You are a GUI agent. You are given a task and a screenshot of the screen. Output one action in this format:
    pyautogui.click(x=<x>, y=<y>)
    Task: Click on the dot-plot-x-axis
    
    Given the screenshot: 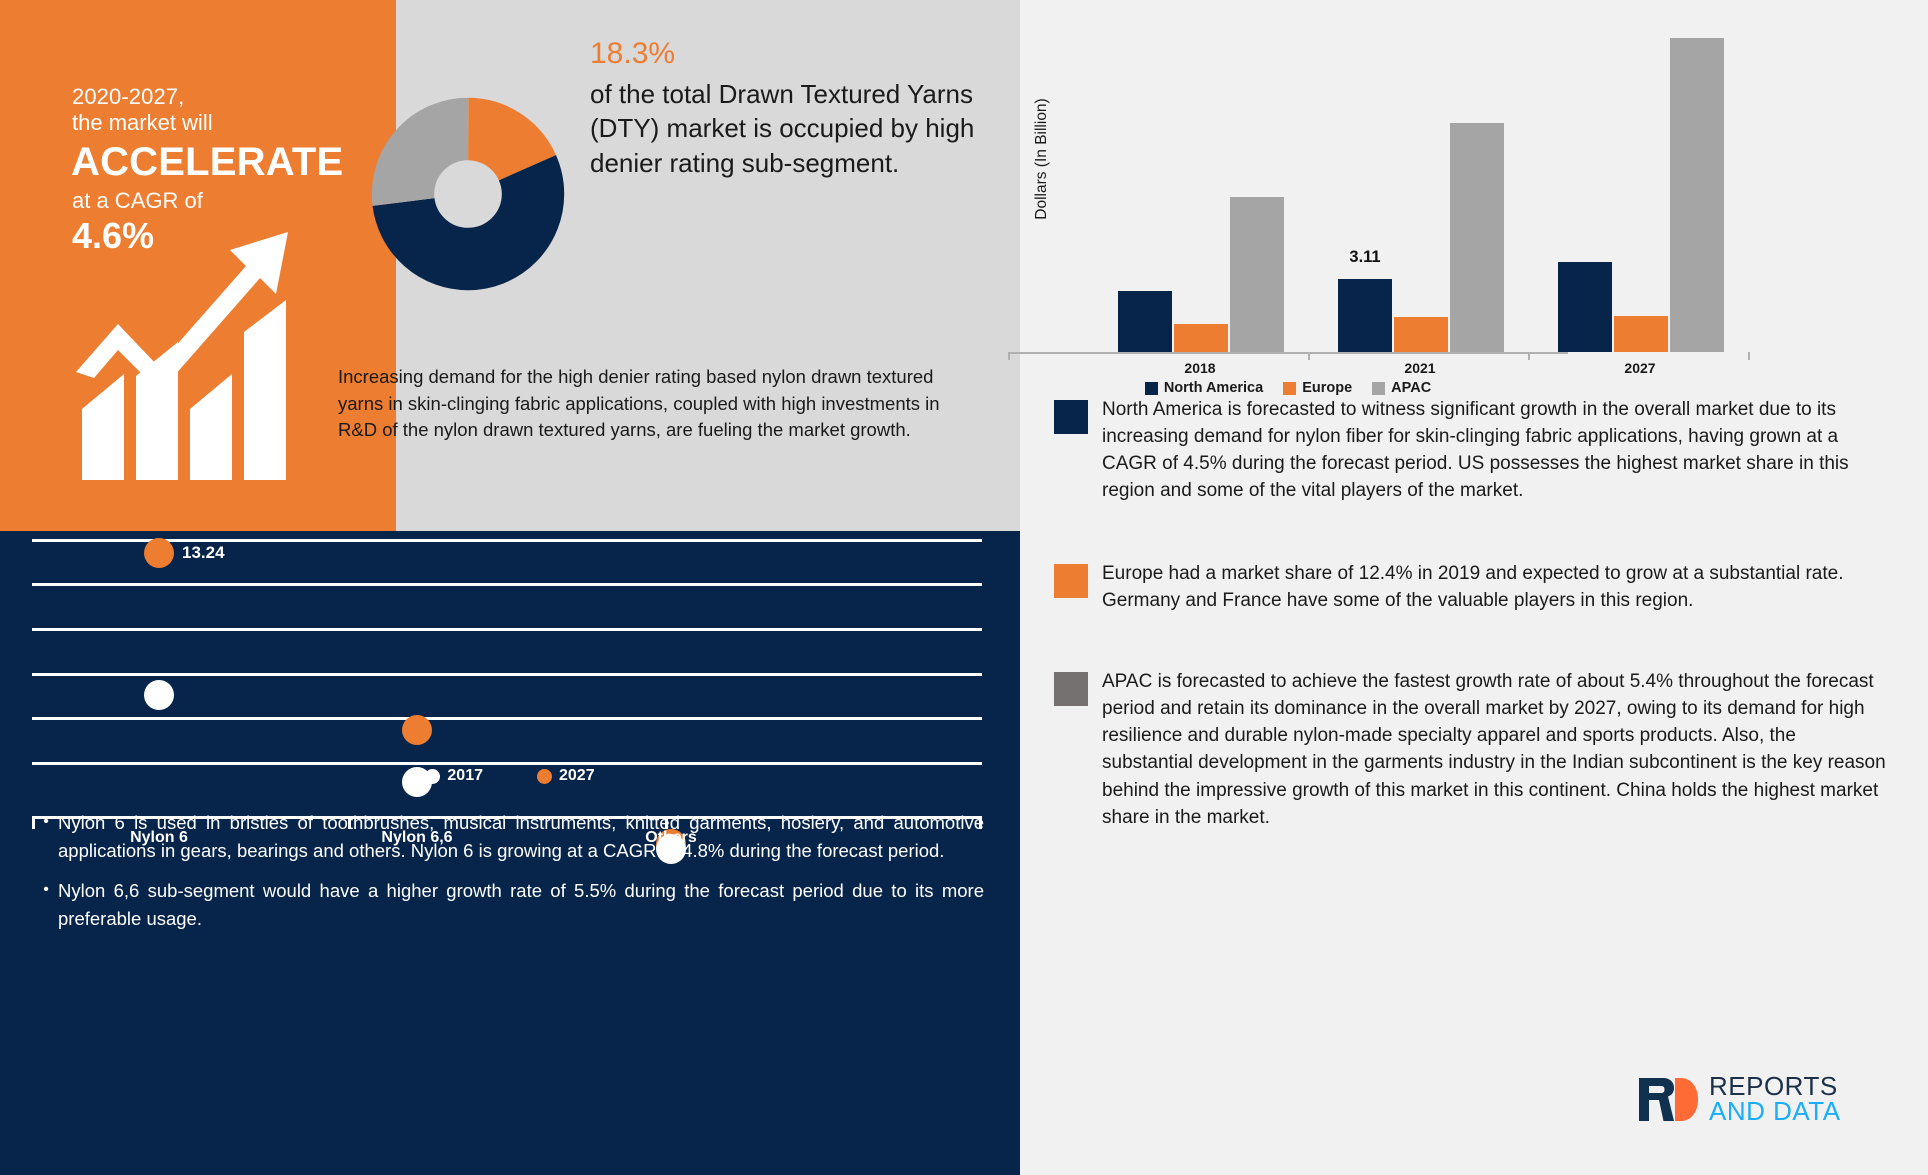 What is the action you would take?
    pyautogui.click(x=507, y=817)
    